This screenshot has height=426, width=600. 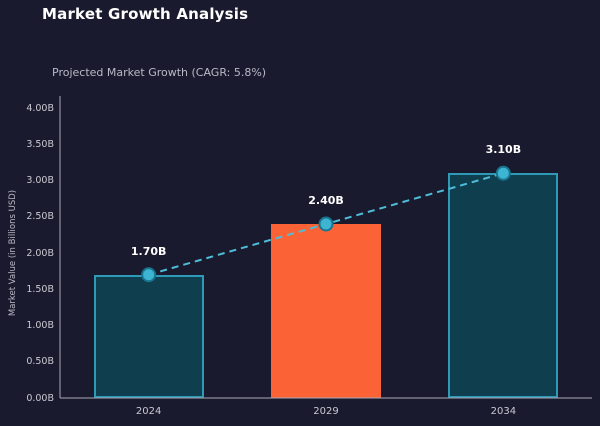 What do you see at coordinates (40, 180) in the screenshot?
I see `y-tick-label: 3.00B` at bounding box center [40, 180].